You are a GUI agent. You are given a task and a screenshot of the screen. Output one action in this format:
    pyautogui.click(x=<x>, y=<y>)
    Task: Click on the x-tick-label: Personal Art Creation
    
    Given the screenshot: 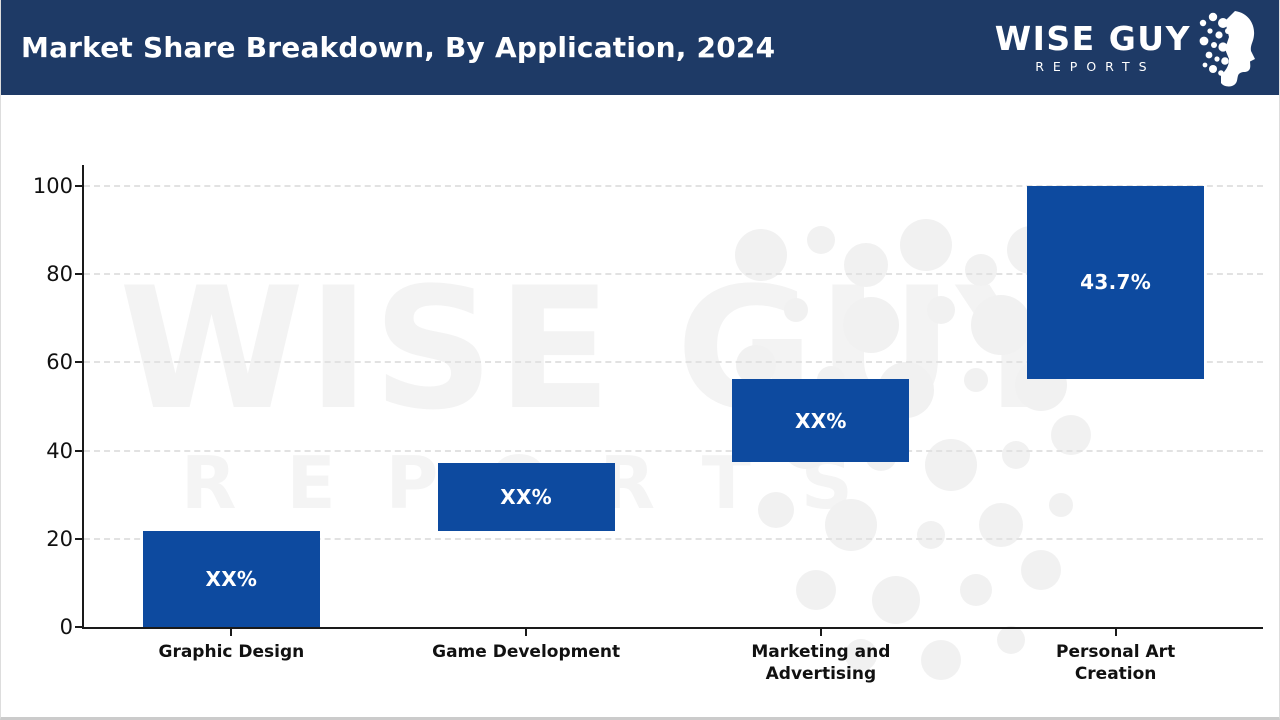 What is the action you would take?
    pyautogui.click(x=1116, y=663)
    